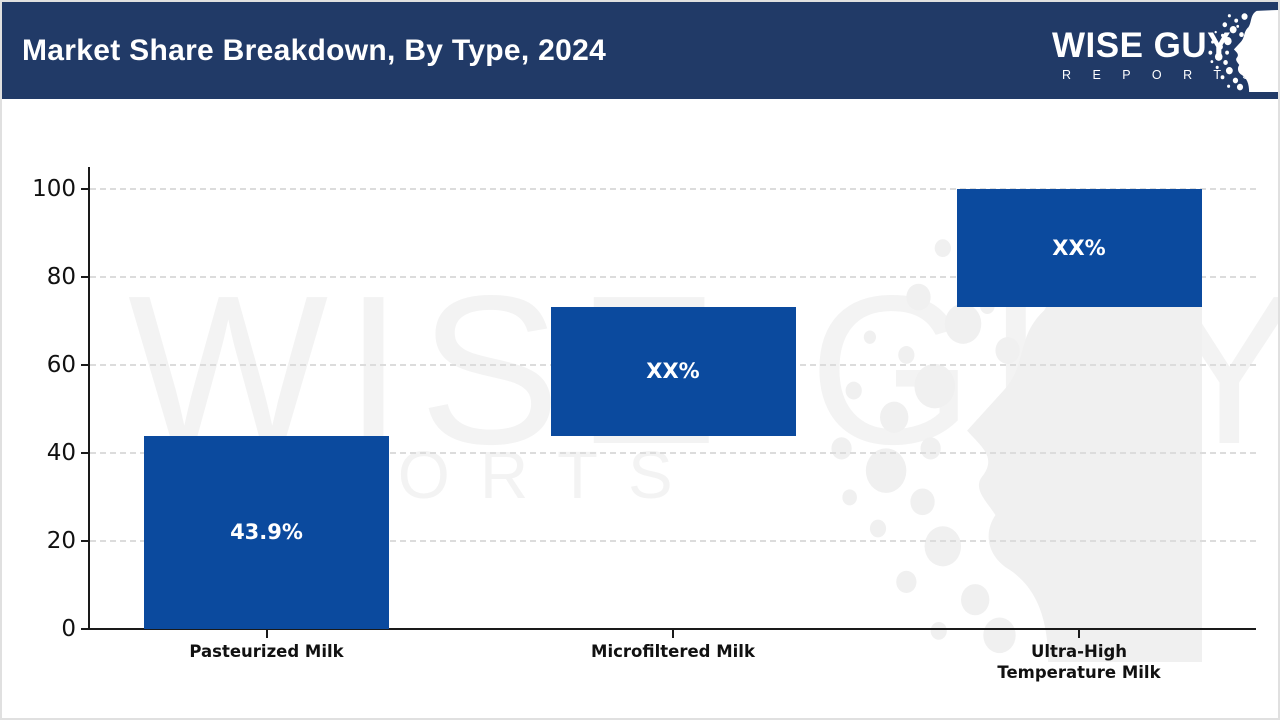  I want to click on logo-face-icon, so click(1243, 51).